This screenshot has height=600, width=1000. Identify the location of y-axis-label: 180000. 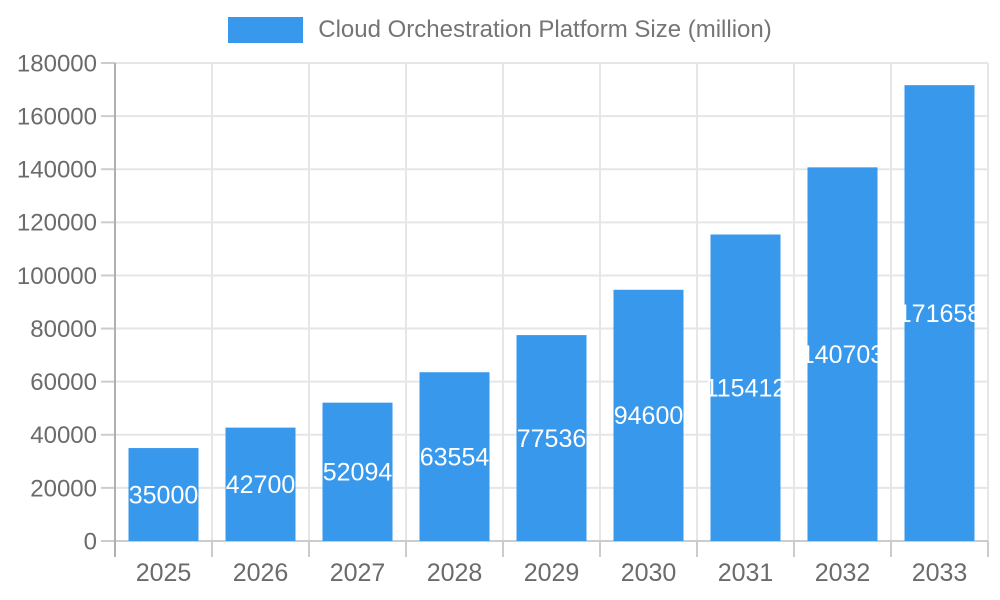
(57, 63).